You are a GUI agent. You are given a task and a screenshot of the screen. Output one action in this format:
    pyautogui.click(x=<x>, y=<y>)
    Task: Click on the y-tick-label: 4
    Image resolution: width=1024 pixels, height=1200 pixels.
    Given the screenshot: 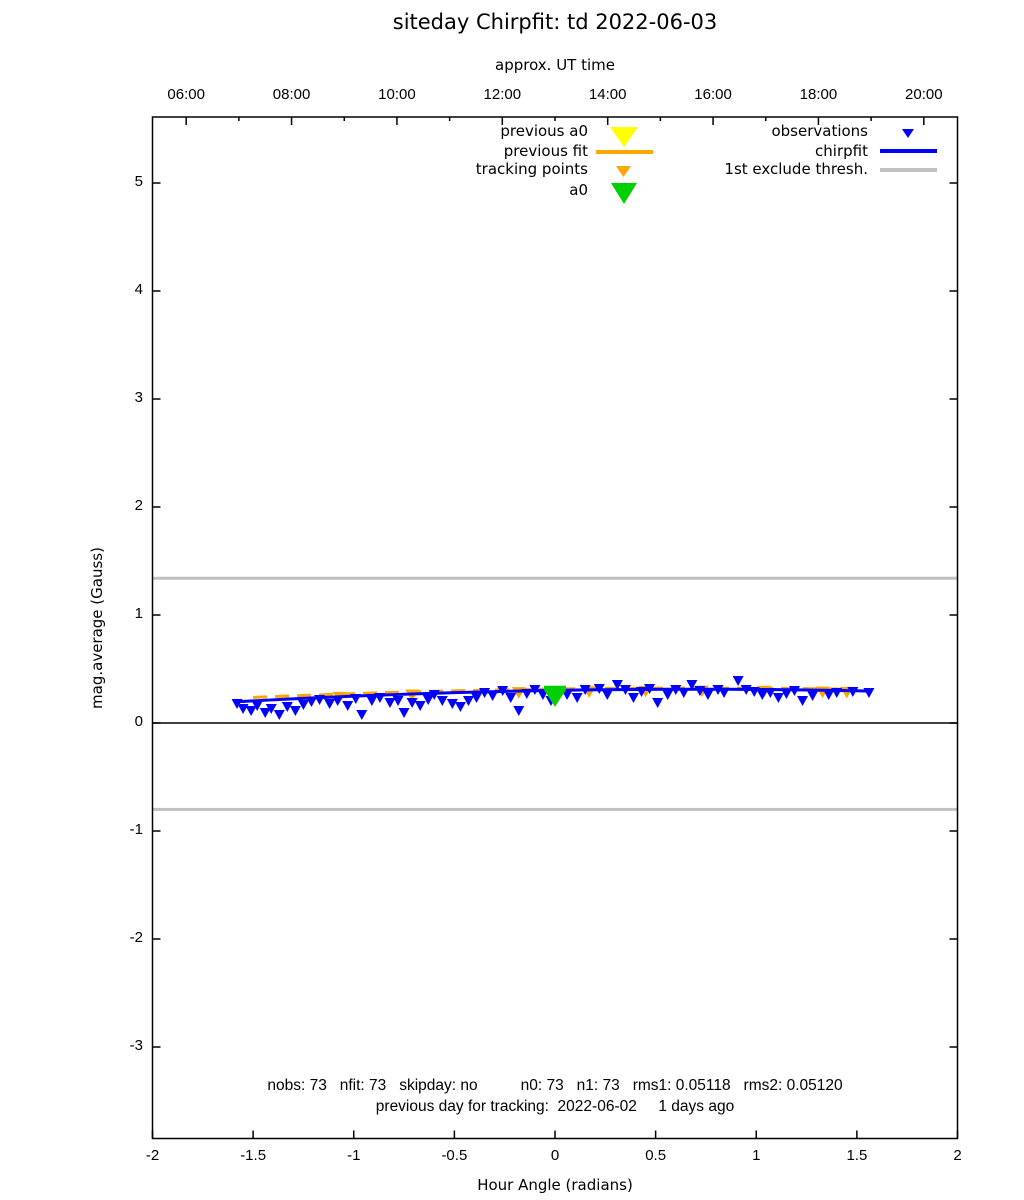 What is the action you would take?
    pyautogui.click(x=138, y=289)
    